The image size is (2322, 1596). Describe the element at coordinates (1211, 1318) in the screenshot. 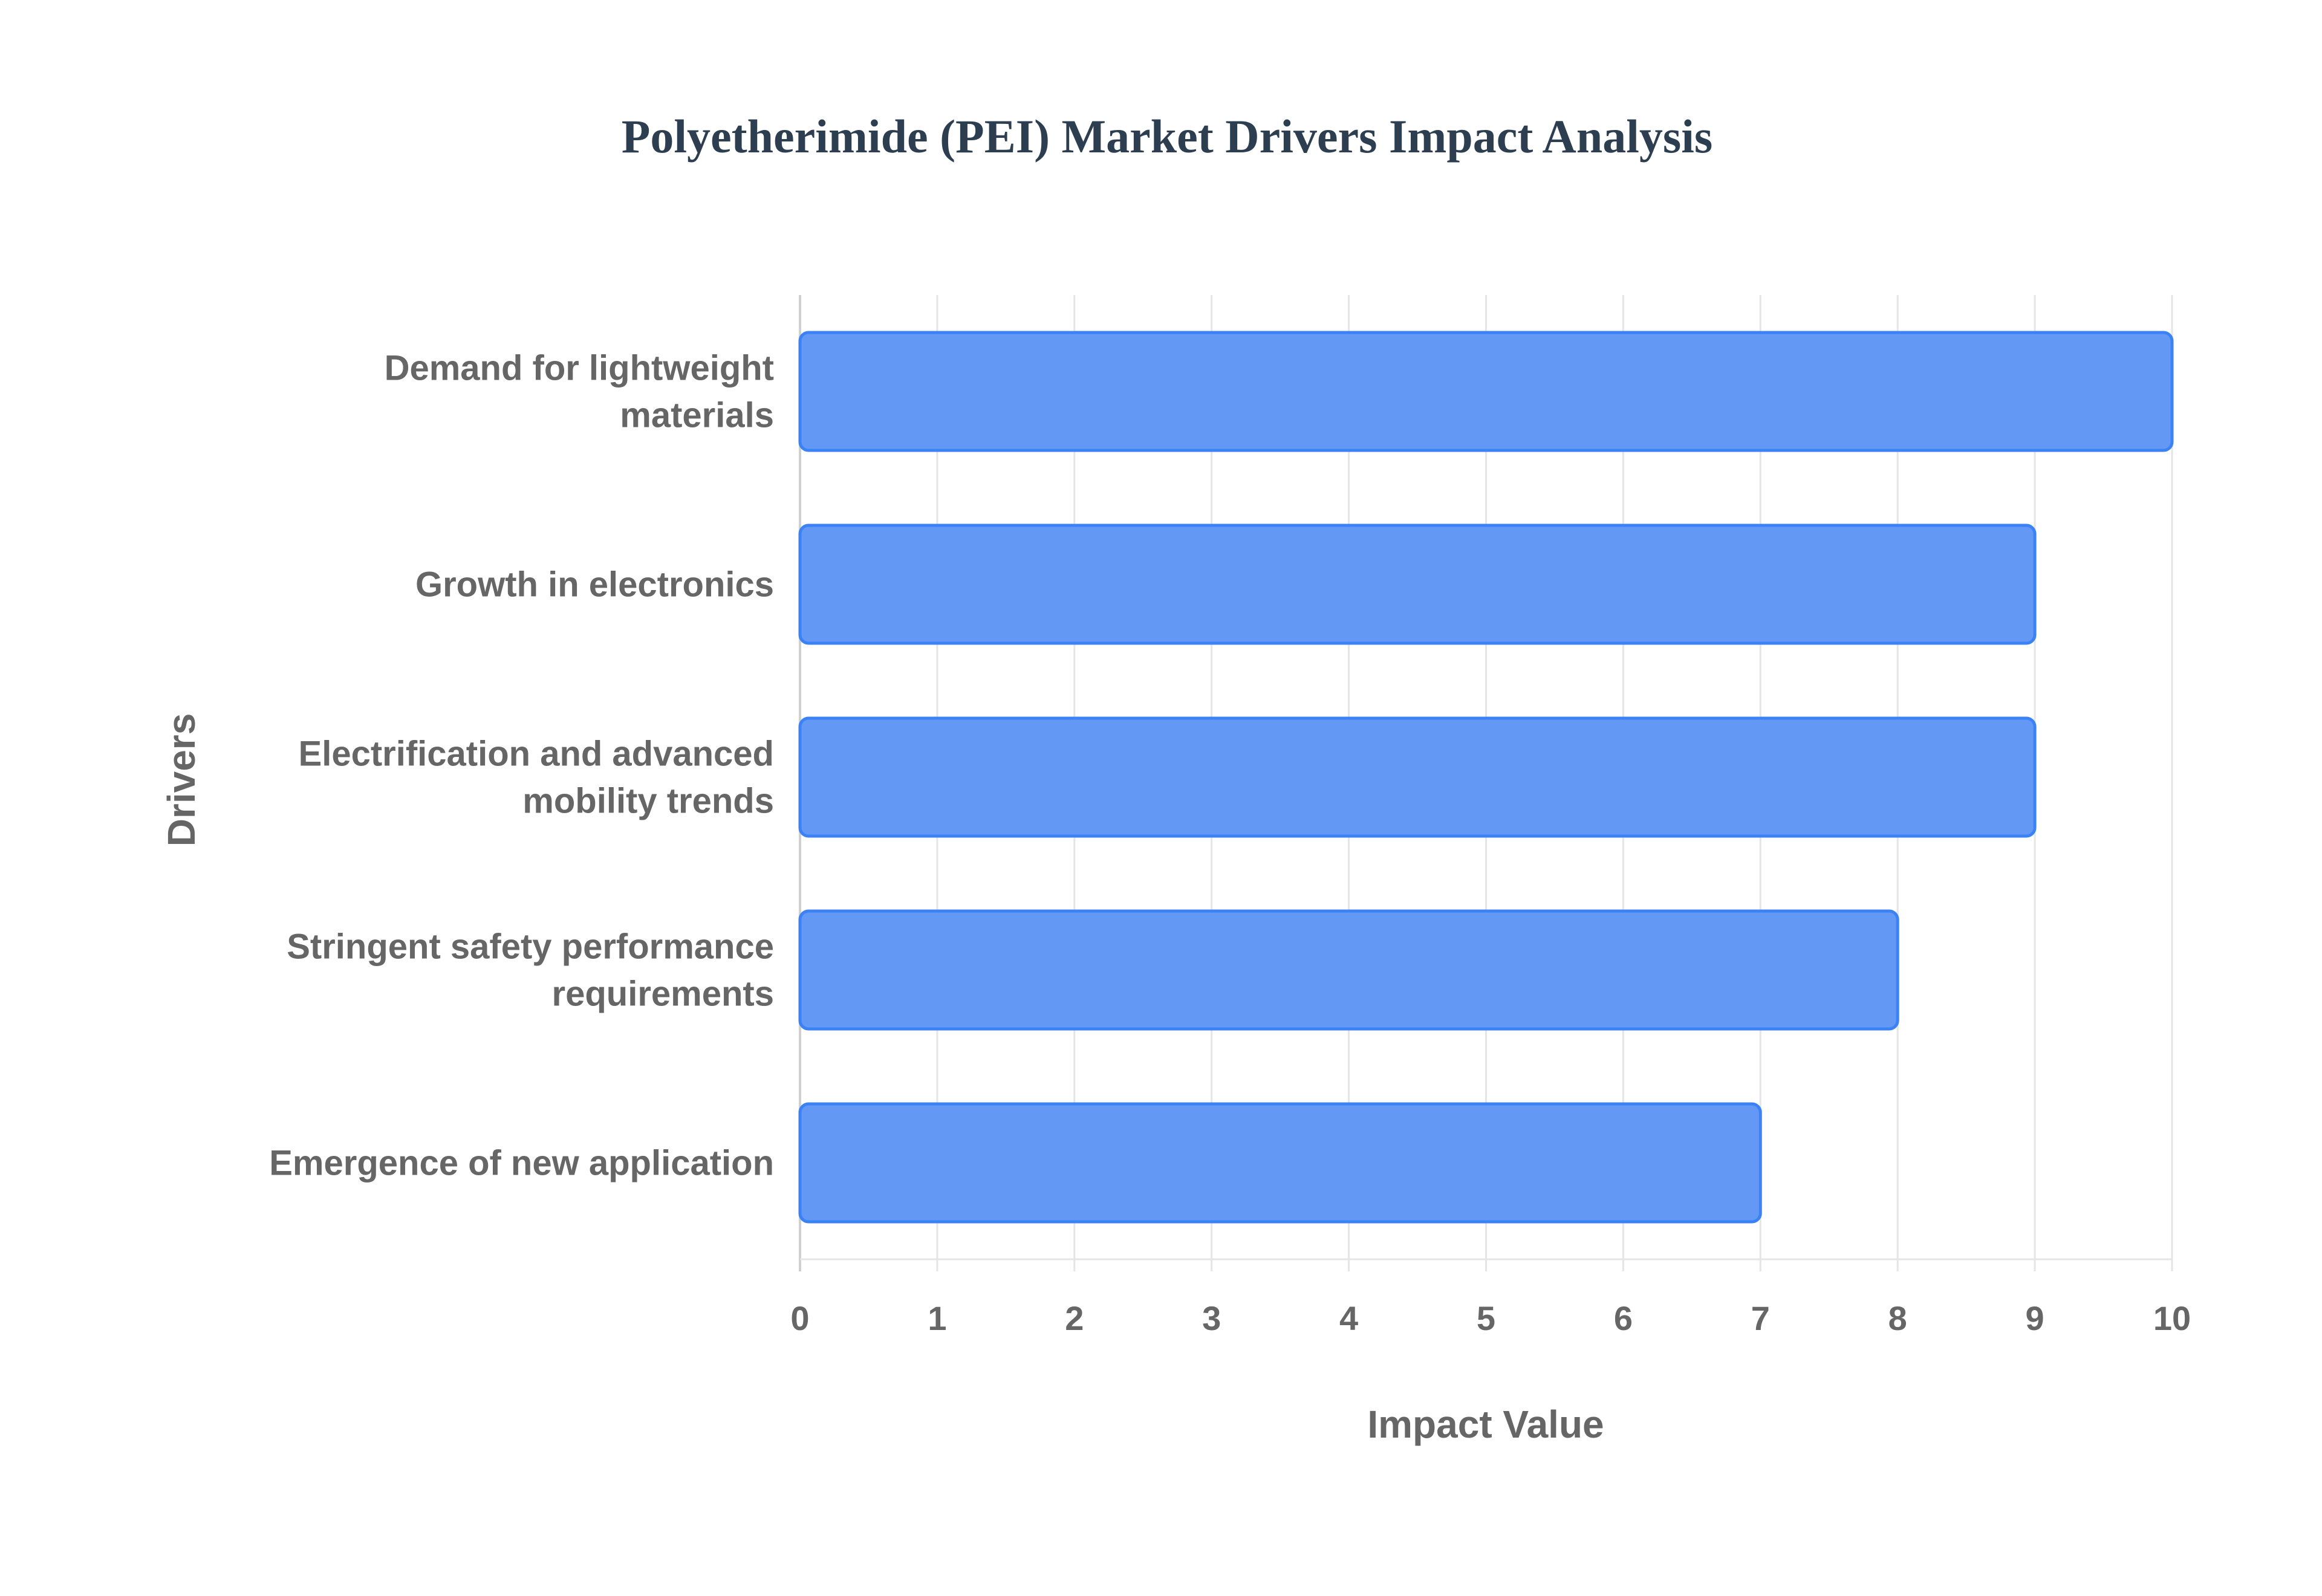

I see `x-tick-label: 3` at that location.